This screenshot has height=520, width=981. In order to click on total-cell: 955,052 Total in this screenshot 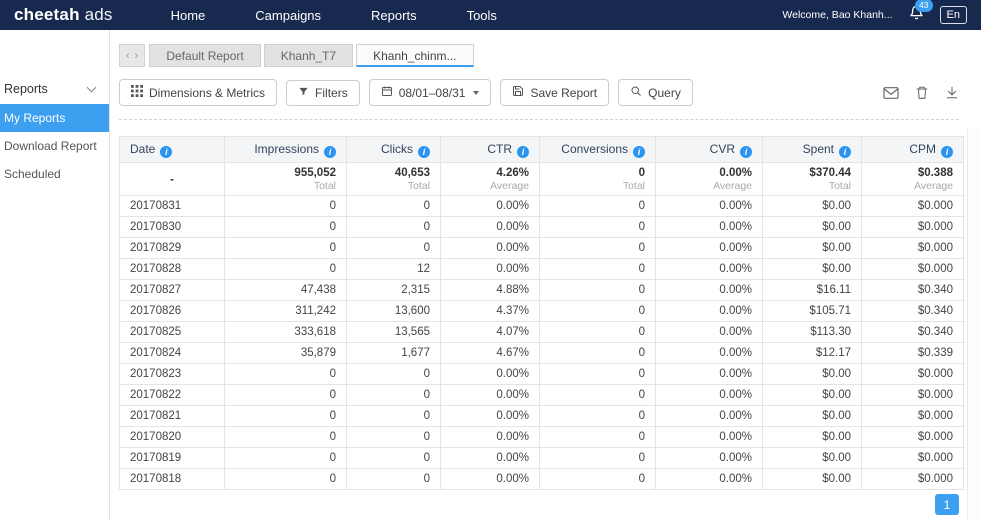, I will do `click(285, 179)`.